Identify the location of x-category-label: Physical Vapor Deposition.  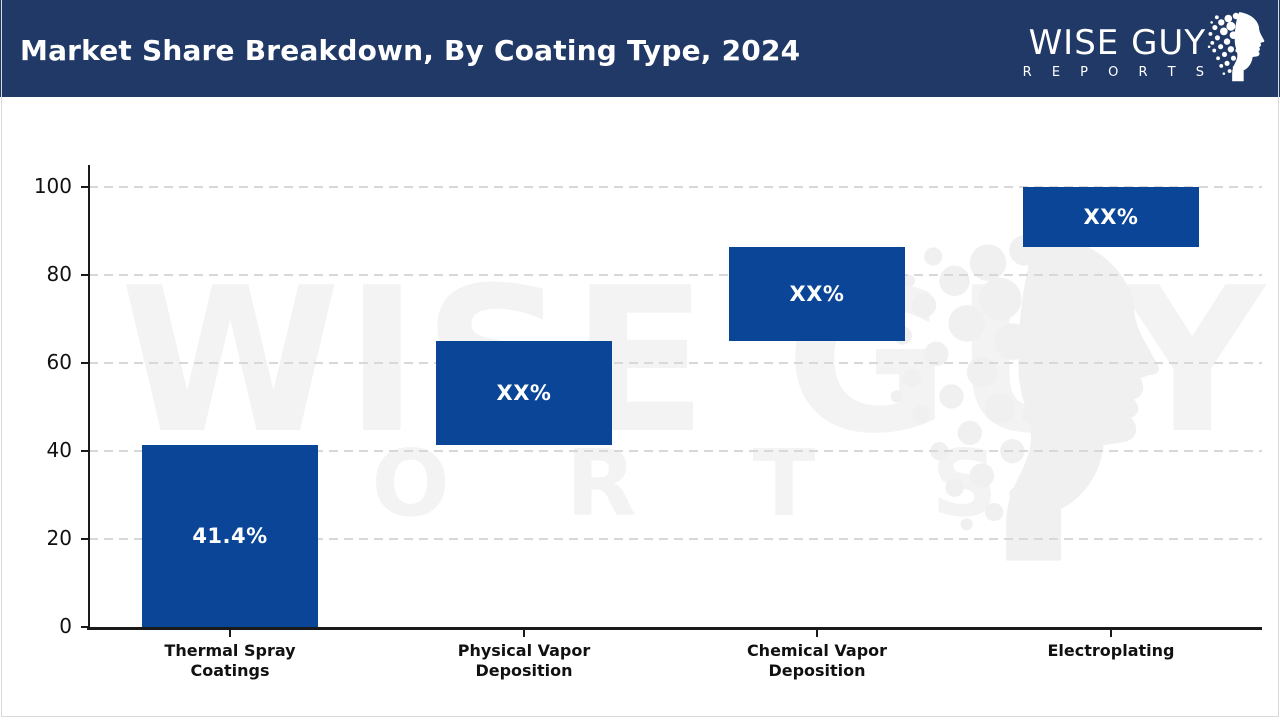
(524, 661).